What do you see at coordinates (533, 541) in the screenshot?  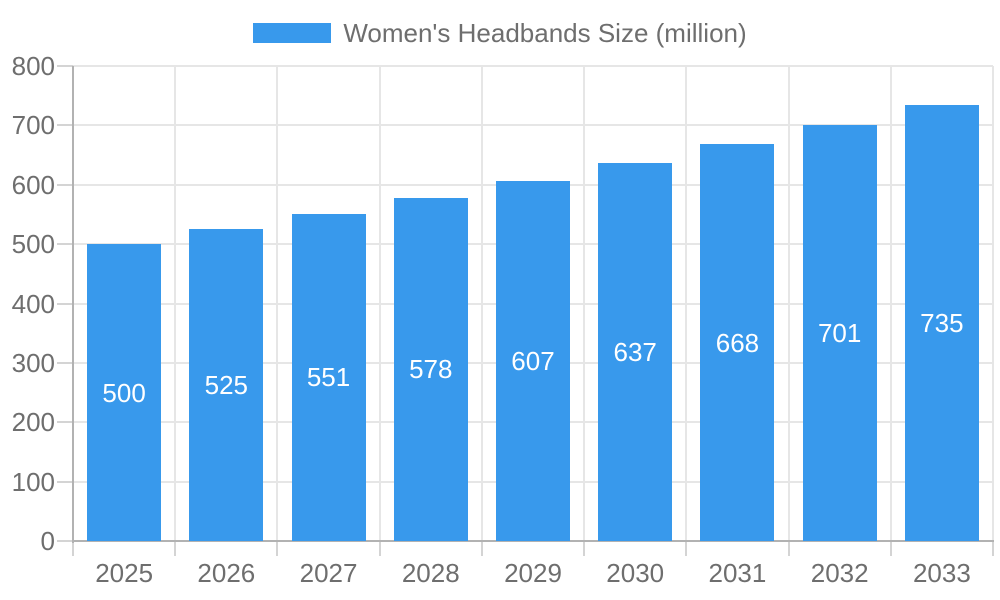 I see `x-axis-line` at bounding box center [533, 541].